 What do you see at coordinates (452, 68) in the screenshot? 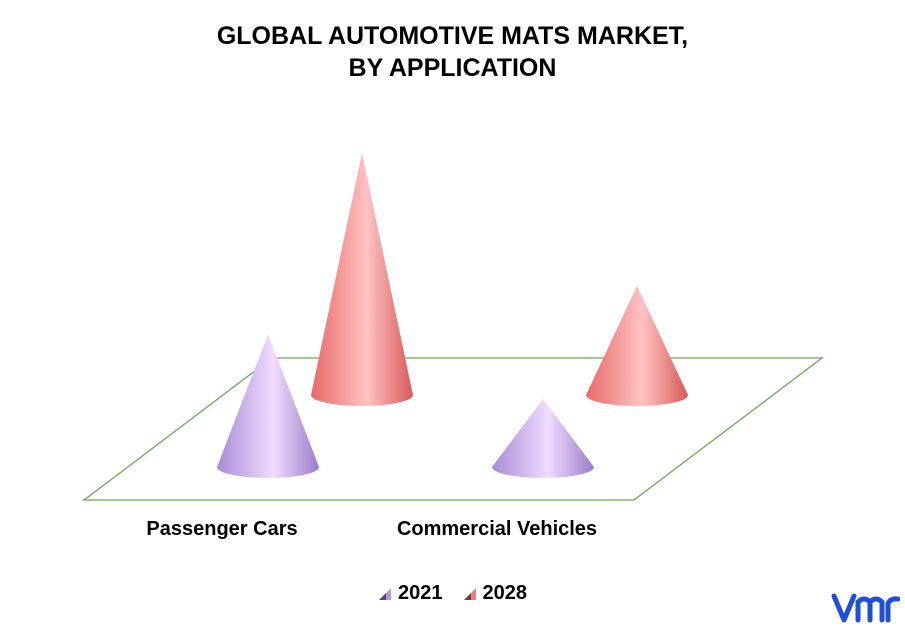
I see `chart-title-line2: BY APPLICATION` at bounding box center [452, 68].